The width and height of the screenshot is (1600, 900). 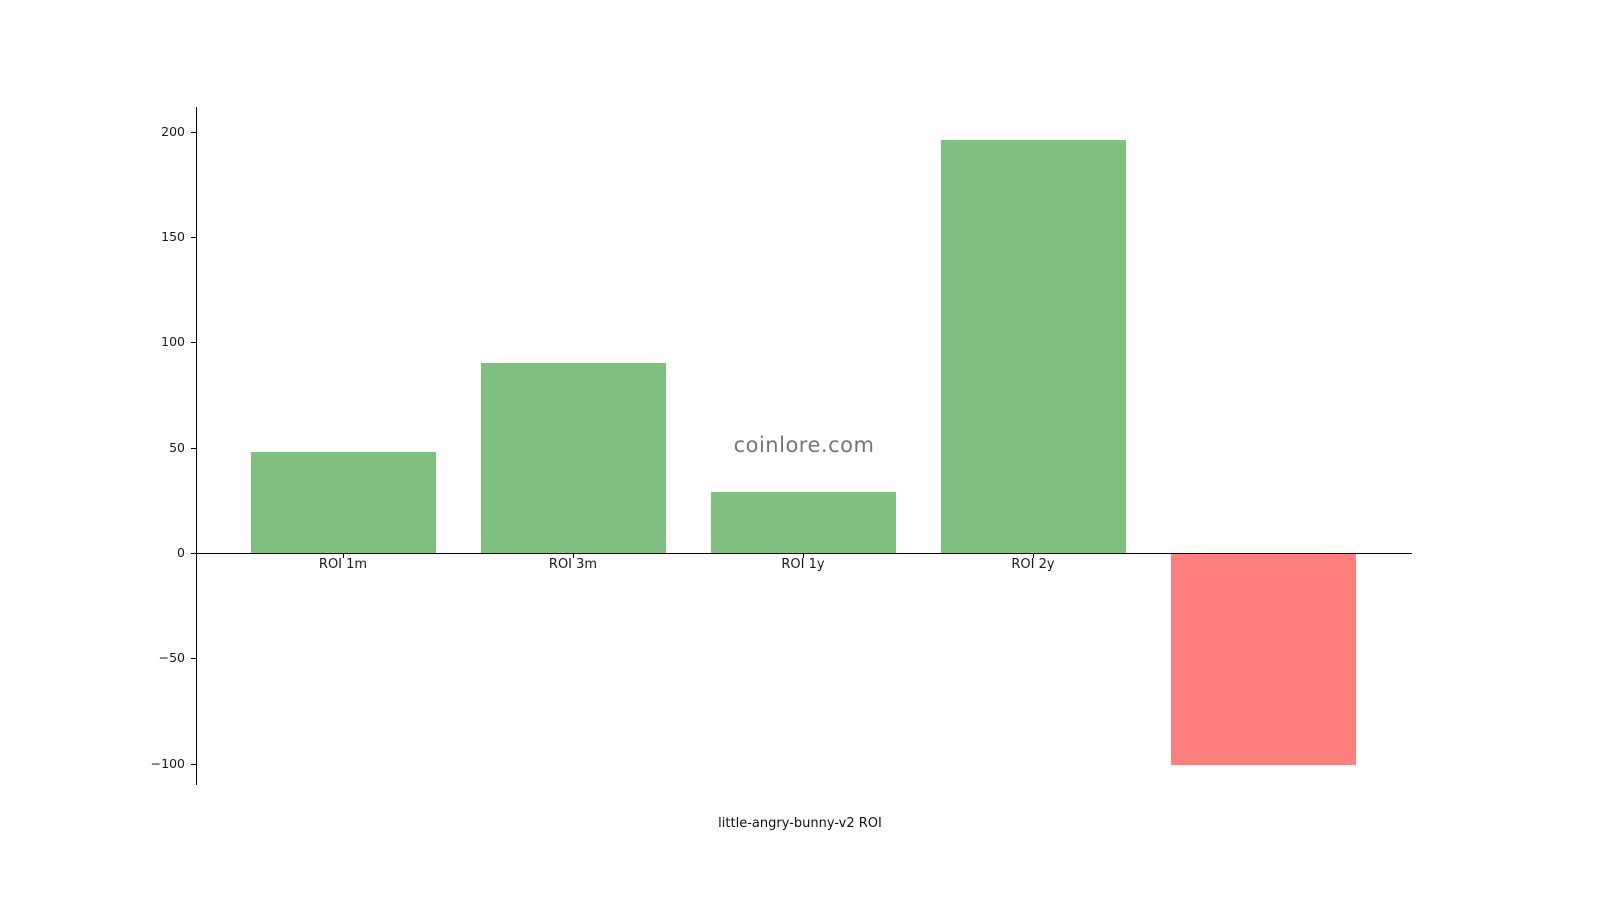 I want to click on x-axis-line, so click(x=804, y=553).